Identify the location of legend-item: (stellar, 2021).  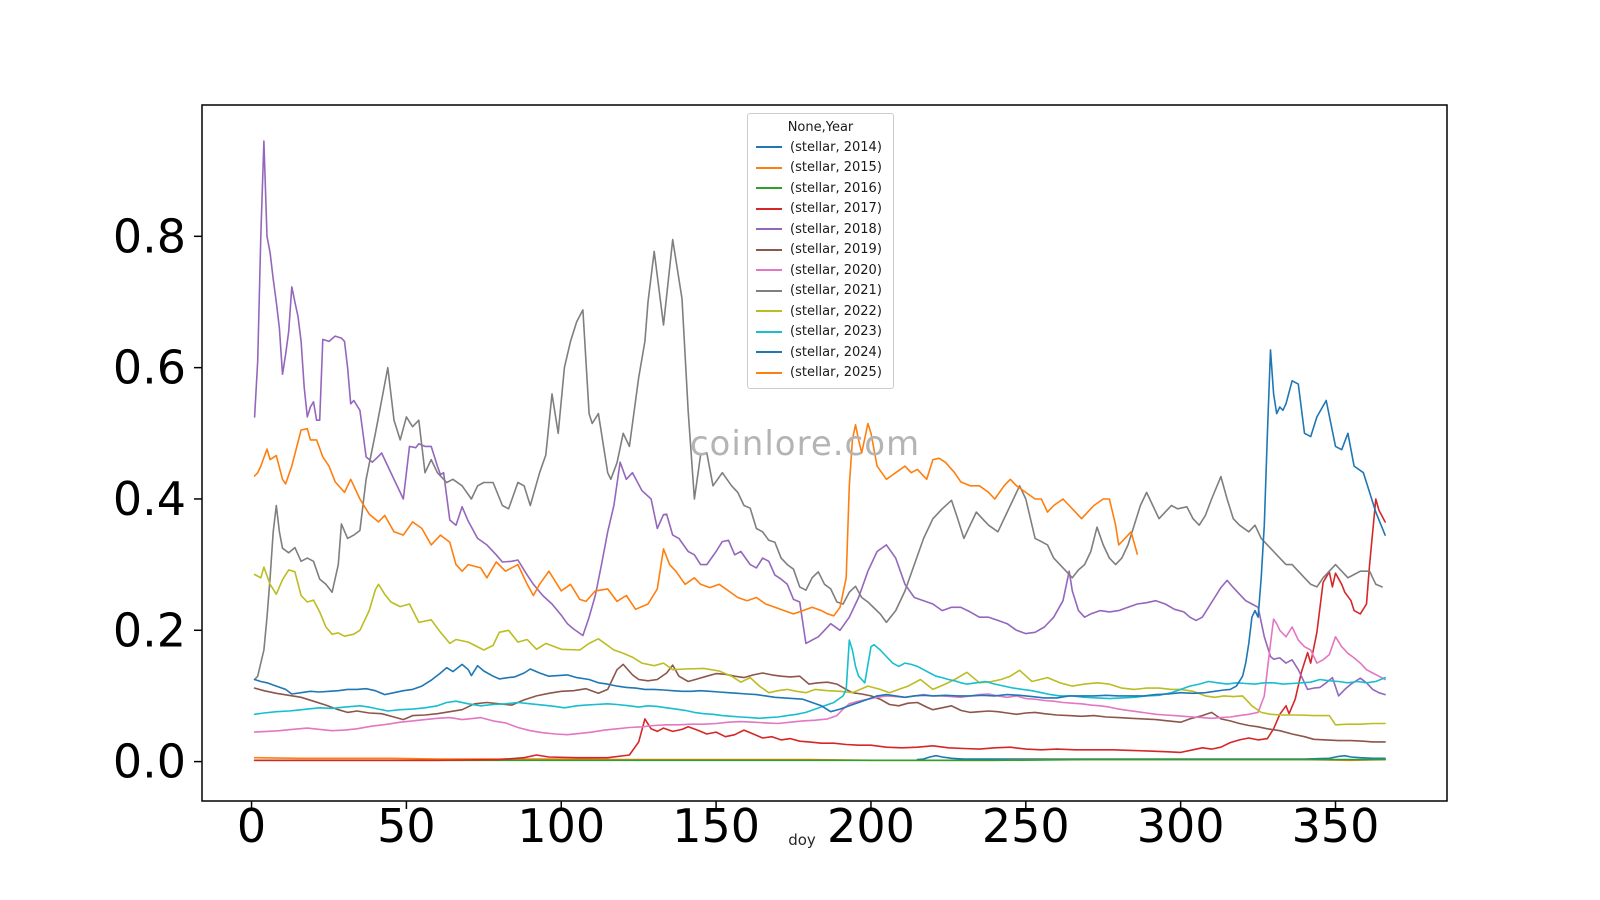
(820, 291).